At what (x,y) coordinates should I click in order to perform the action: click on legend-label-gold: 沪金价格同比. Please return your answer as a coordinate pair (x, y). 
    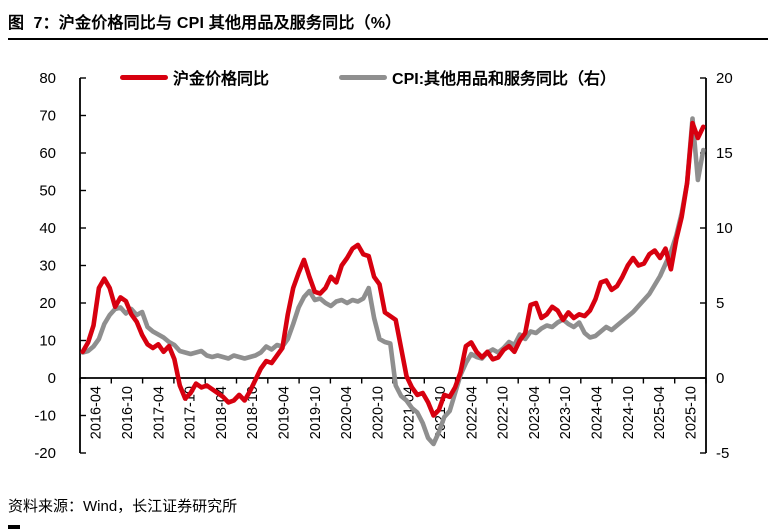
    Looking at the image, I should click on (221, 79).